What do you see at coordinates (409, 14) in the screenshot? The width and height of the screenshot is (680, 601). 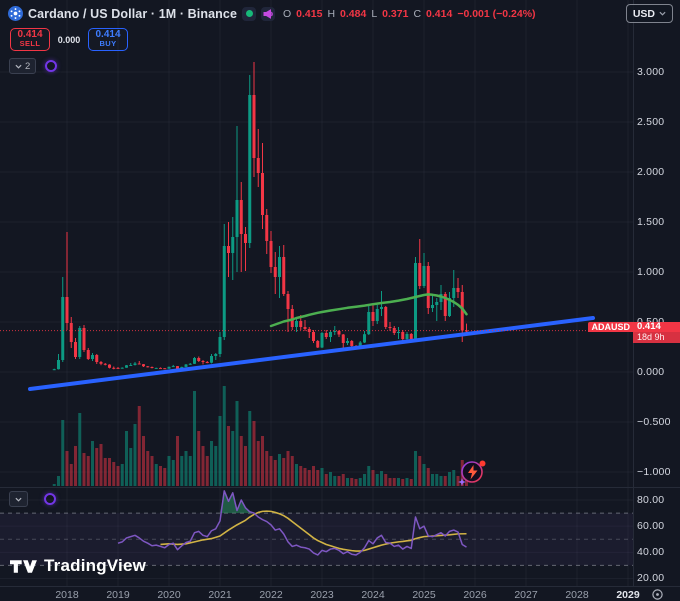 I see `ohlc-values: O 0.415 H 0.484 L 0.371 C 0.414 −0.001 (−0.24%)` at bounding box center [409, 14].